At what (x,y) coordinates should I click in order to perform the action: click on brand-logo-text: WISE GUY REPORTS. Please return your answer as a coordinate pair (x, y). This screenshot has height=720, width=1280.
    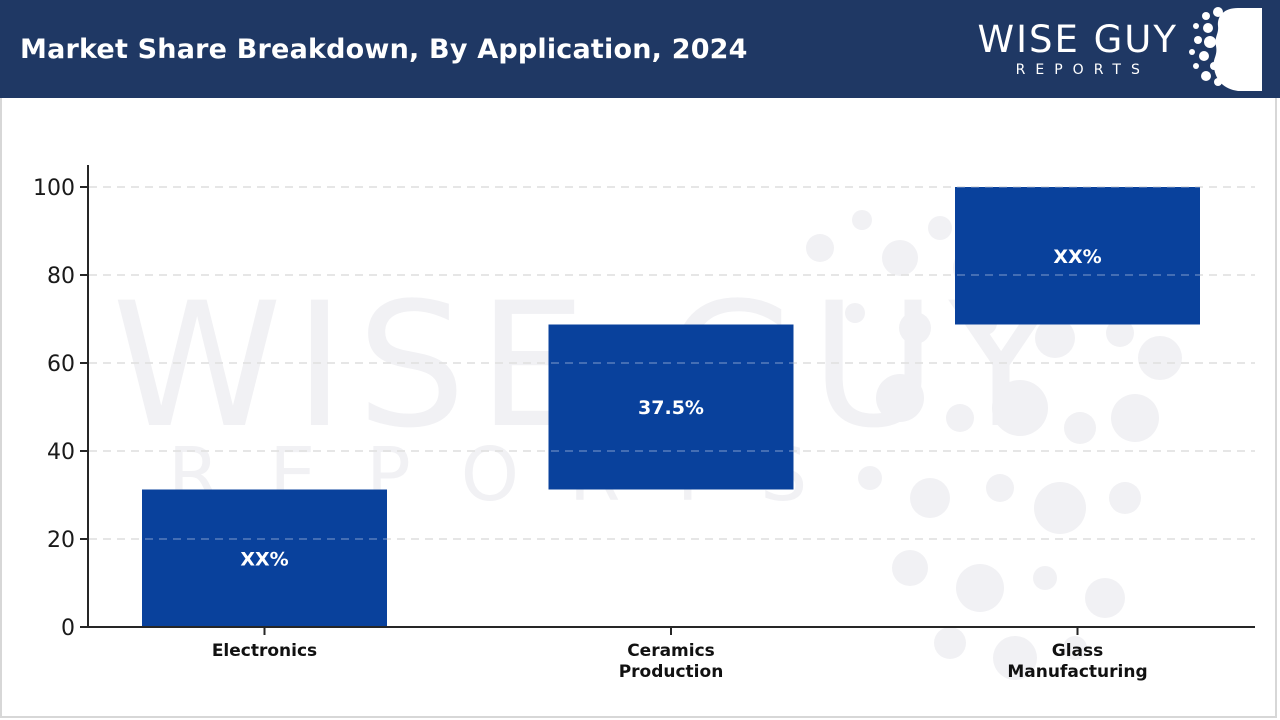
    Looking at the image, I should click on (1078, 49).